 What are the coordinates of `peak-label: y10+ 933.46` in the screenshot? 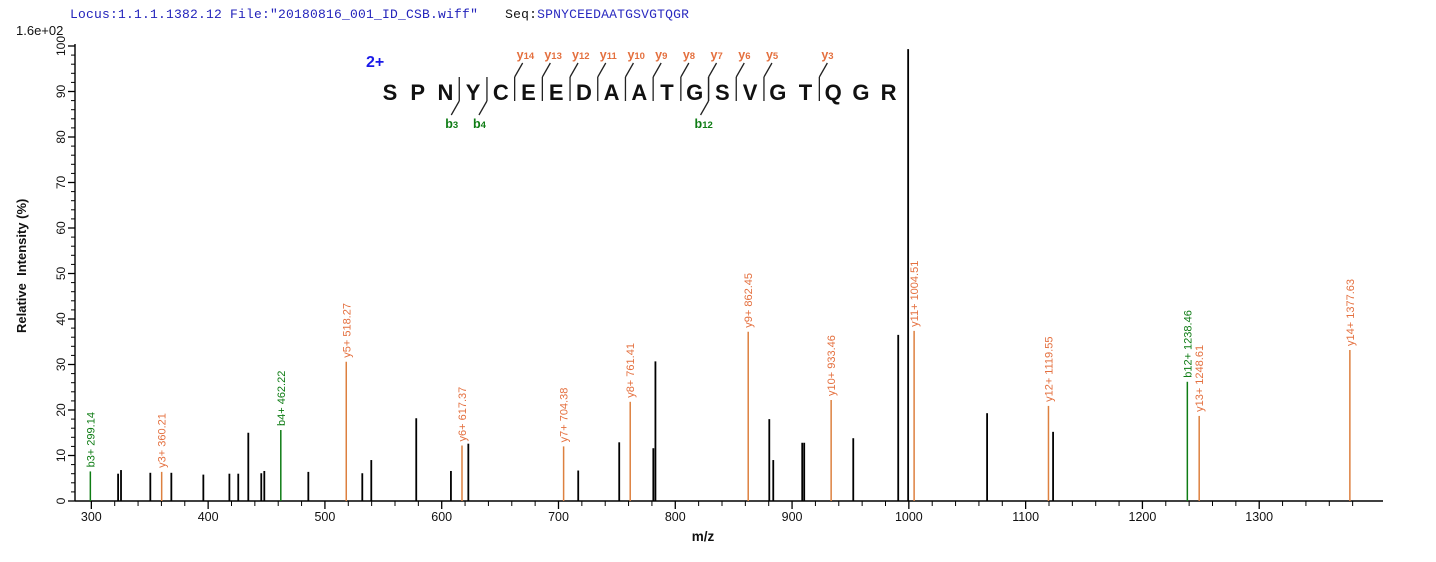 It's located at (832, 365).